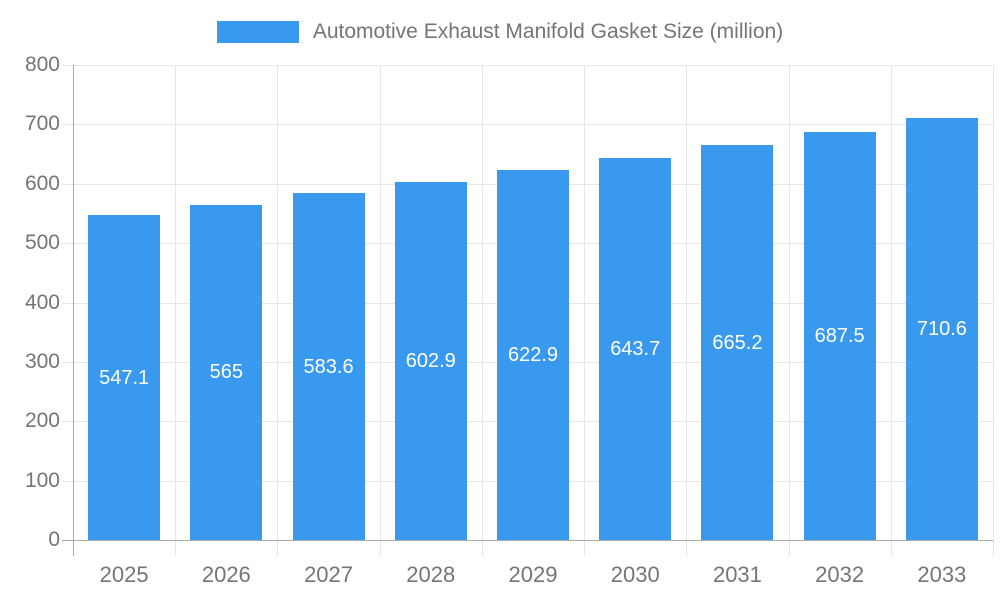 The image size is (1000, 600). I want to click on x-axis-category-label: 2027, so click(329, 574).